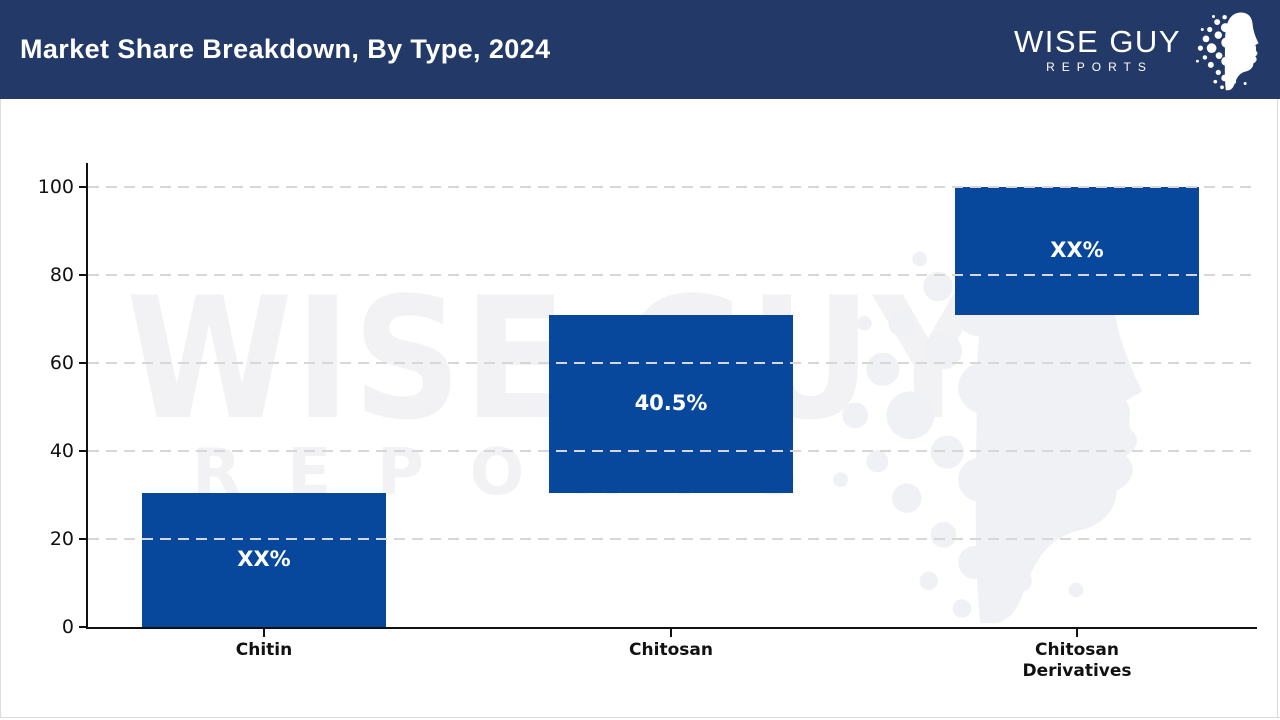  I want to click on y-tick-label-20: 20, so click(61, 539).